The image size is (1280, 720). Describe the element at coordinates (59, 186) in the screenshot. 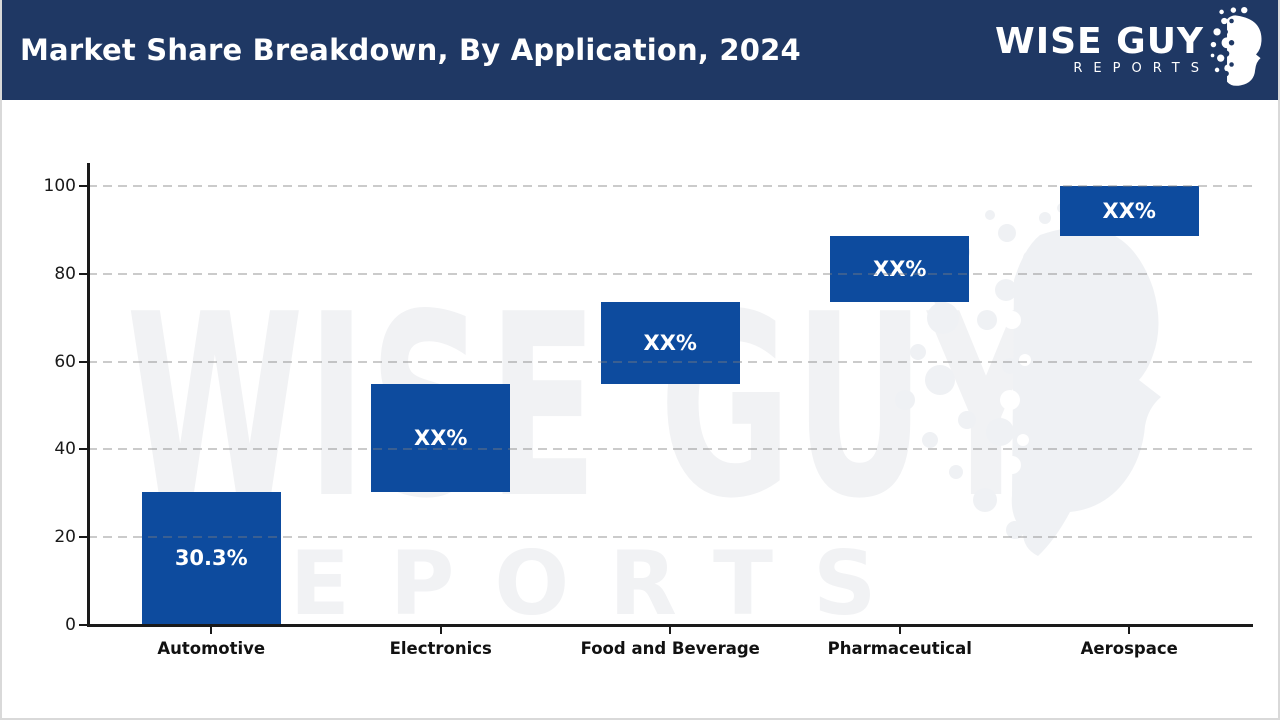

I see `y-tick-label-100: 100` at that location.